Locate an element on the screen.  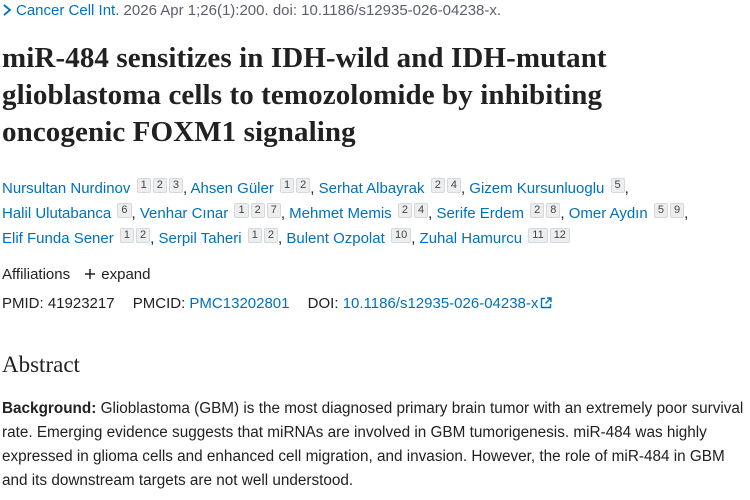
author: Zuhal Hamurcu 11 12 is located at coordinates (494, 237).